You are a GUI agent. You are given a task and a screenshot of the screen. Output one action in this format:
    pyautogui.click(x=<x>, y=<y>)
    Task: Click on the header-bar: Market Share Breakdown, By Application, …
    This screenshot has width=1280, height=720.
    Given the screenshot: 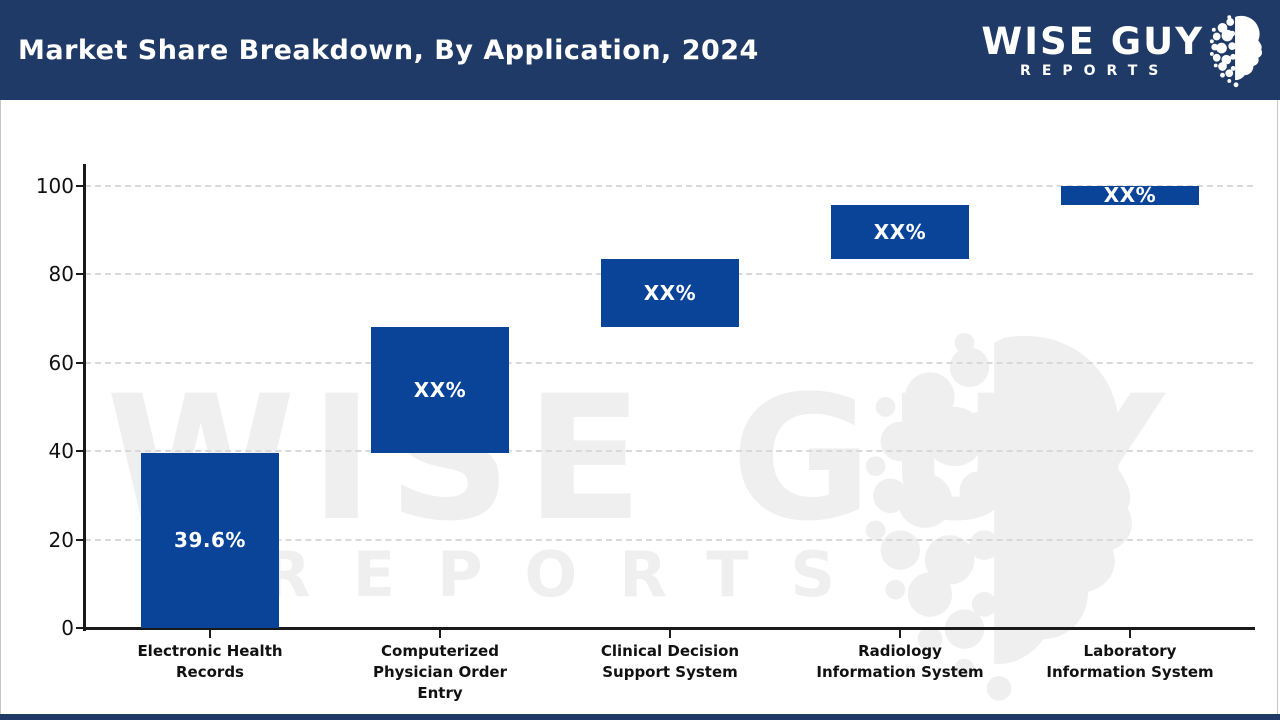 What is the action you would take?
    pyautogui.click(x=640, y=50)
    